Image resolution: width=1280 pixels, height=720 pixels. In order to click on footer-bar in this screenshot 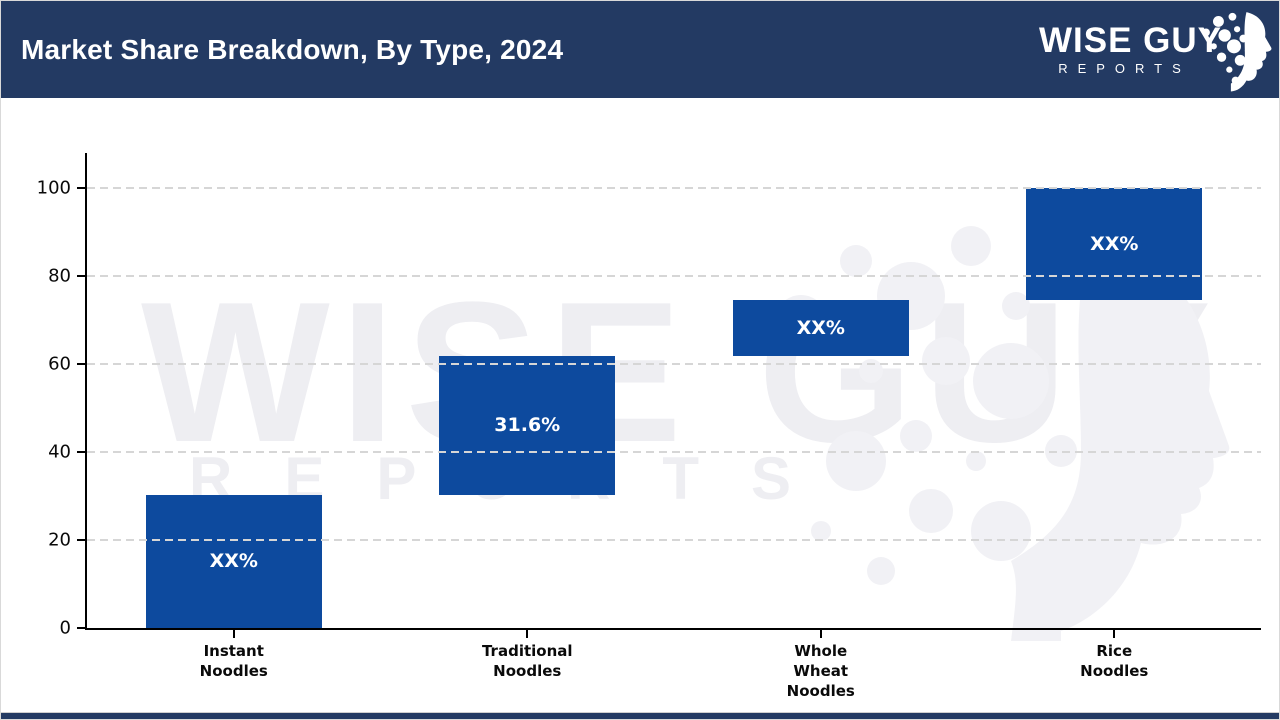, I will do `click(640, 715)`.